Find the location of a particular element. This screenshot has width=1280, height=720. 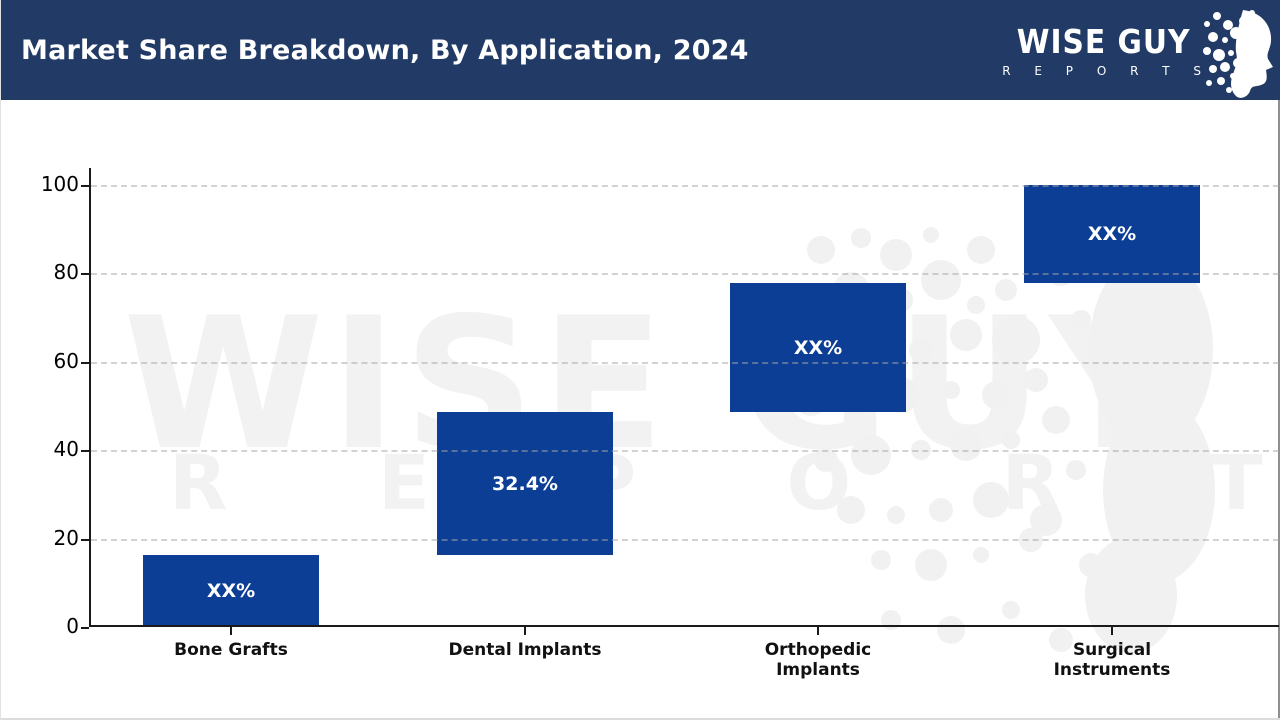

logo-subtitle: R E P O R T S is located at coordinates (1106, 71).